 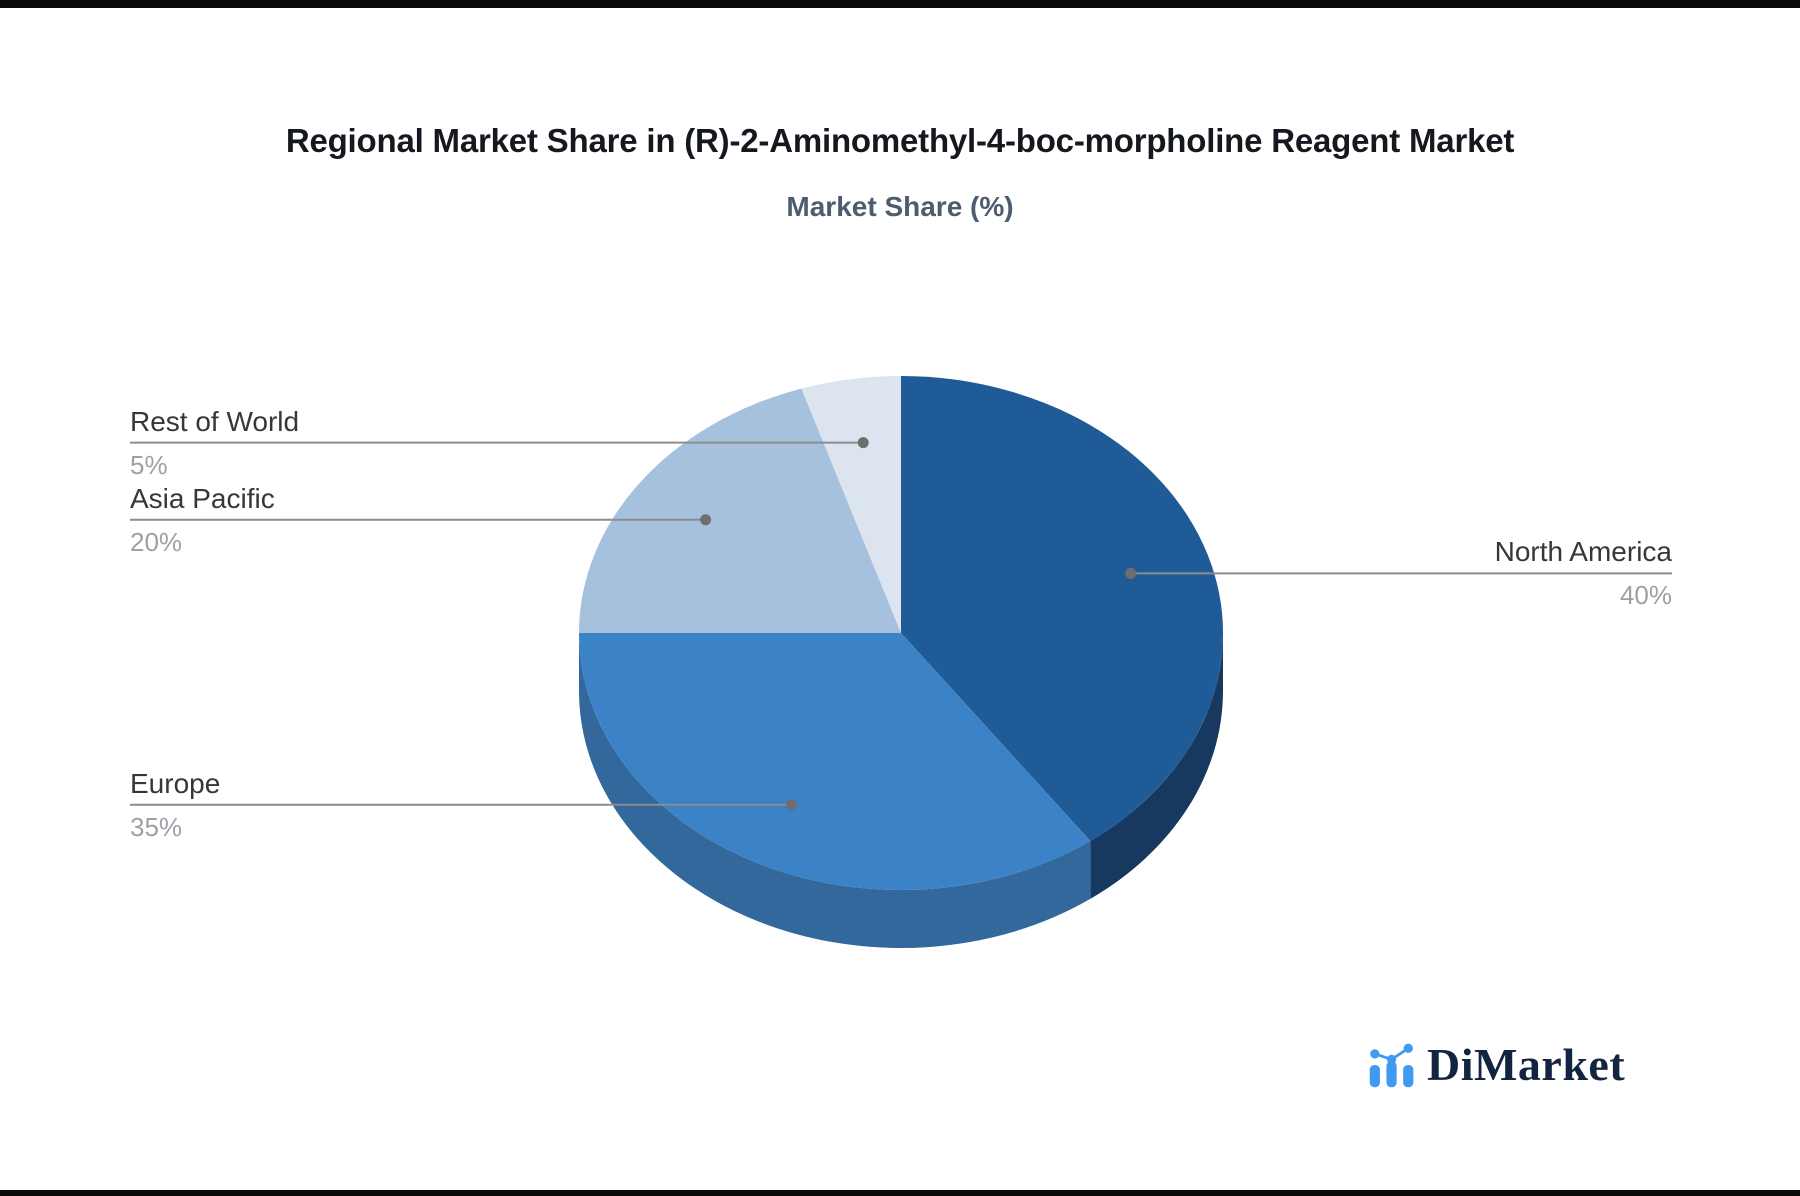 I want to click on logo-text: DiMarket, so click(x=1526, y=1064).